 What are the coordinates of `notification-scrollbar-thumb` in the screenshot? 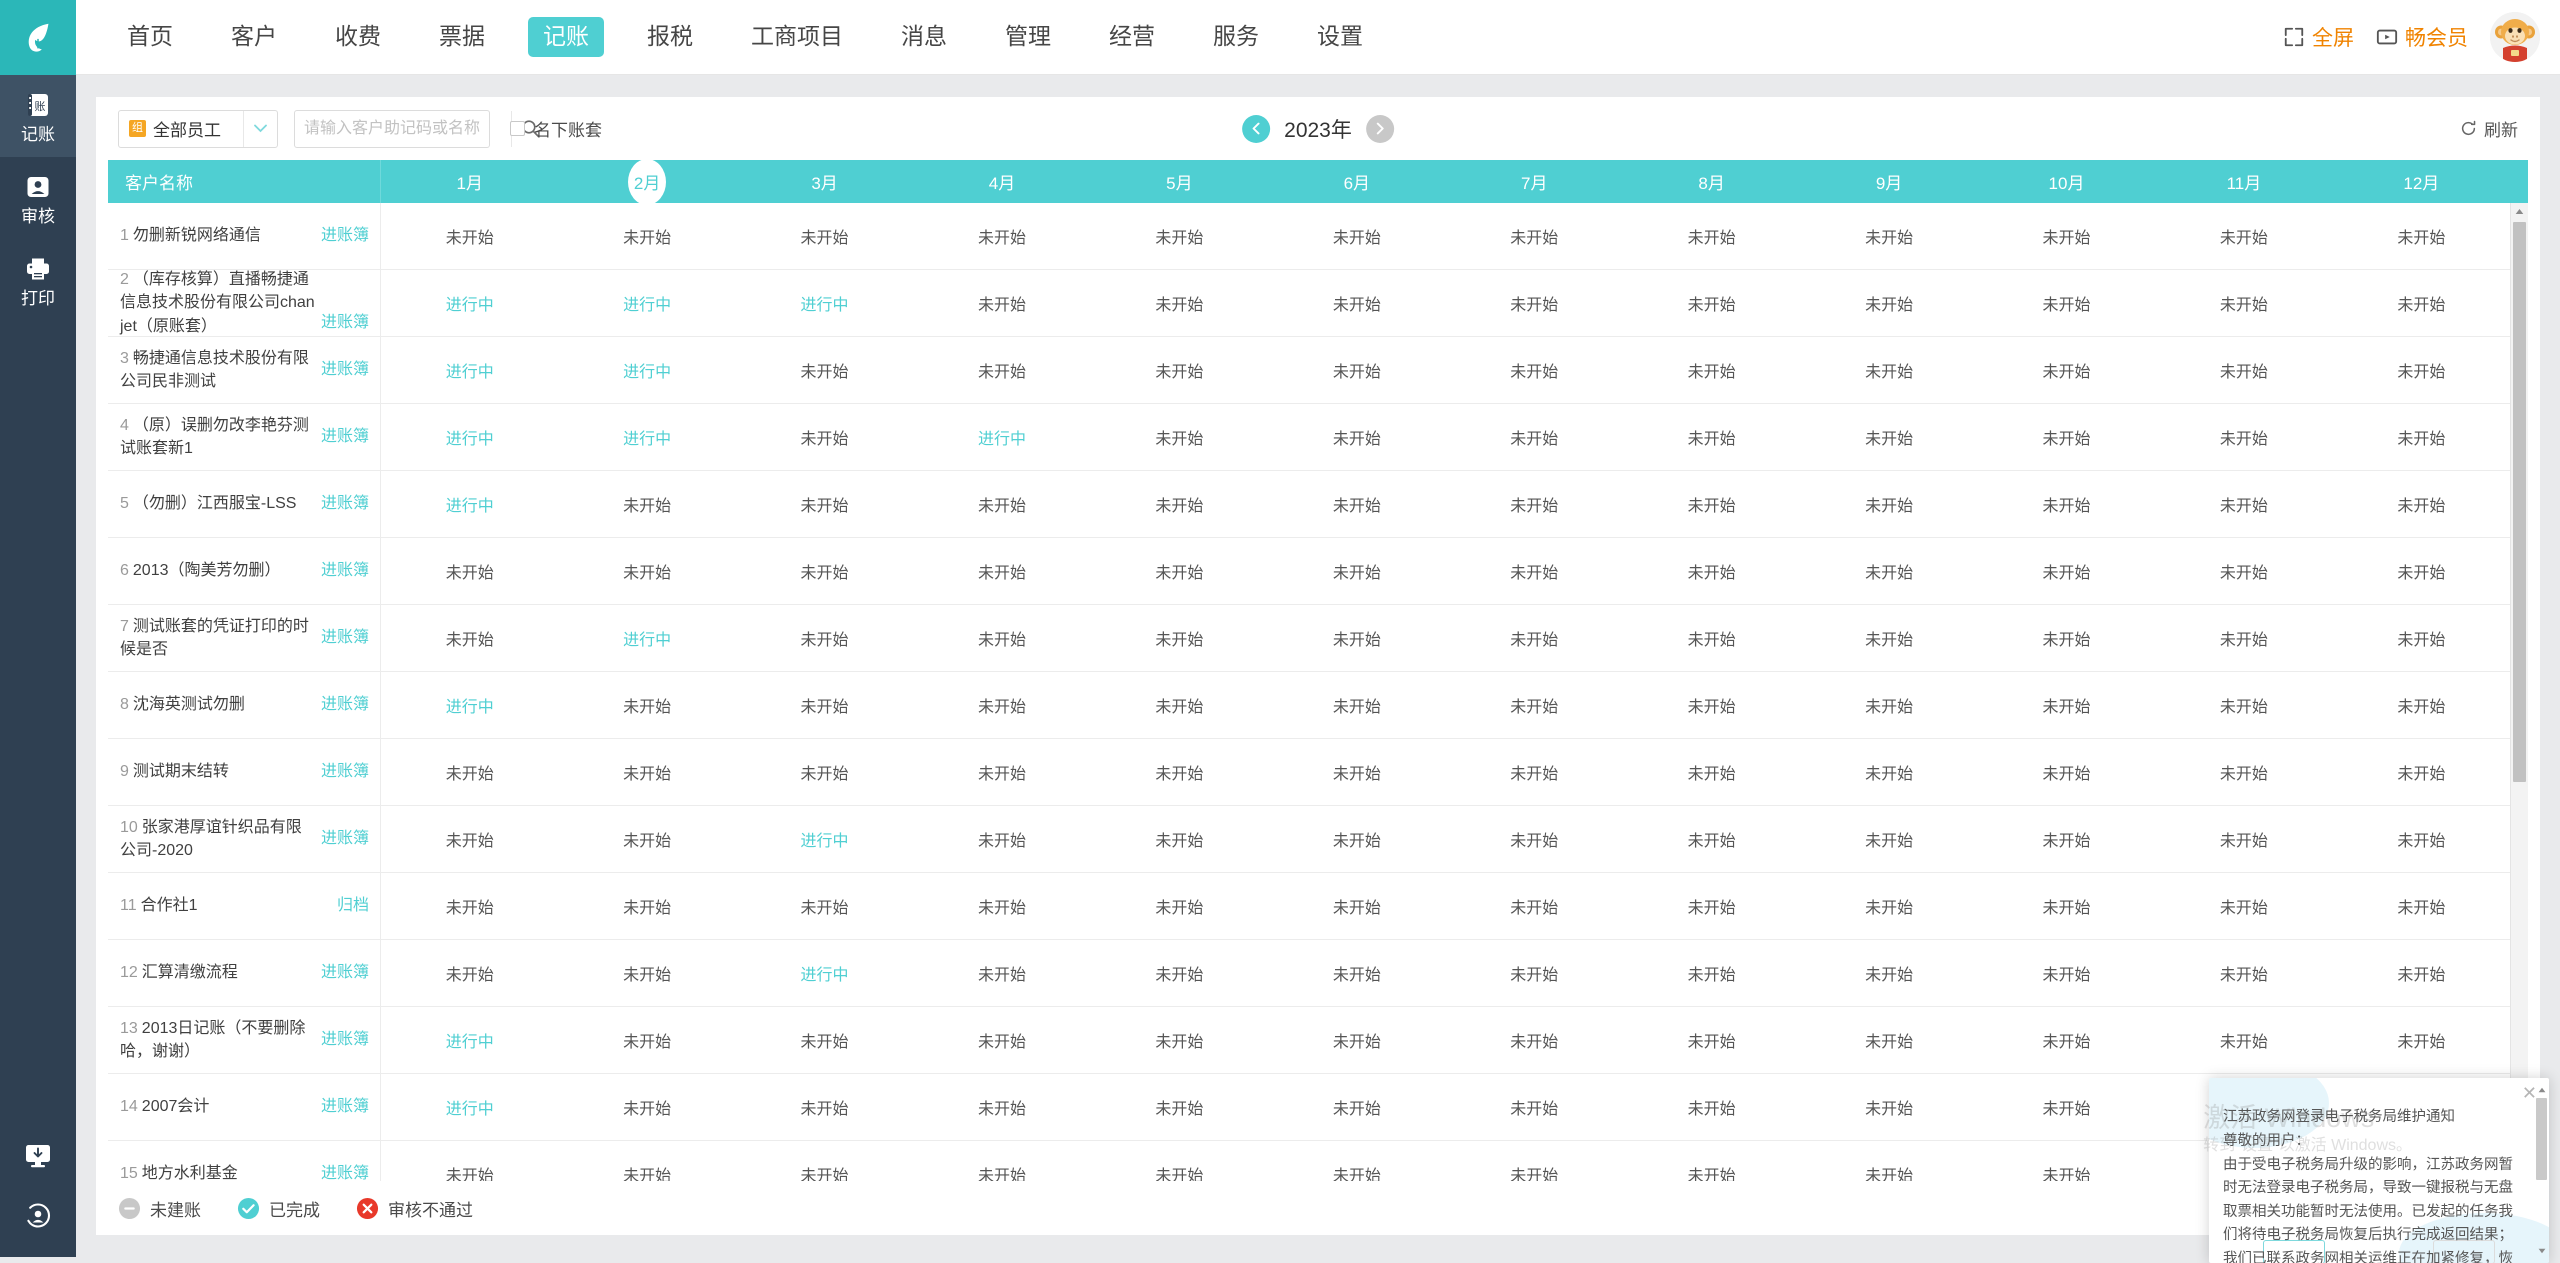 It's located at (2541, 1139).